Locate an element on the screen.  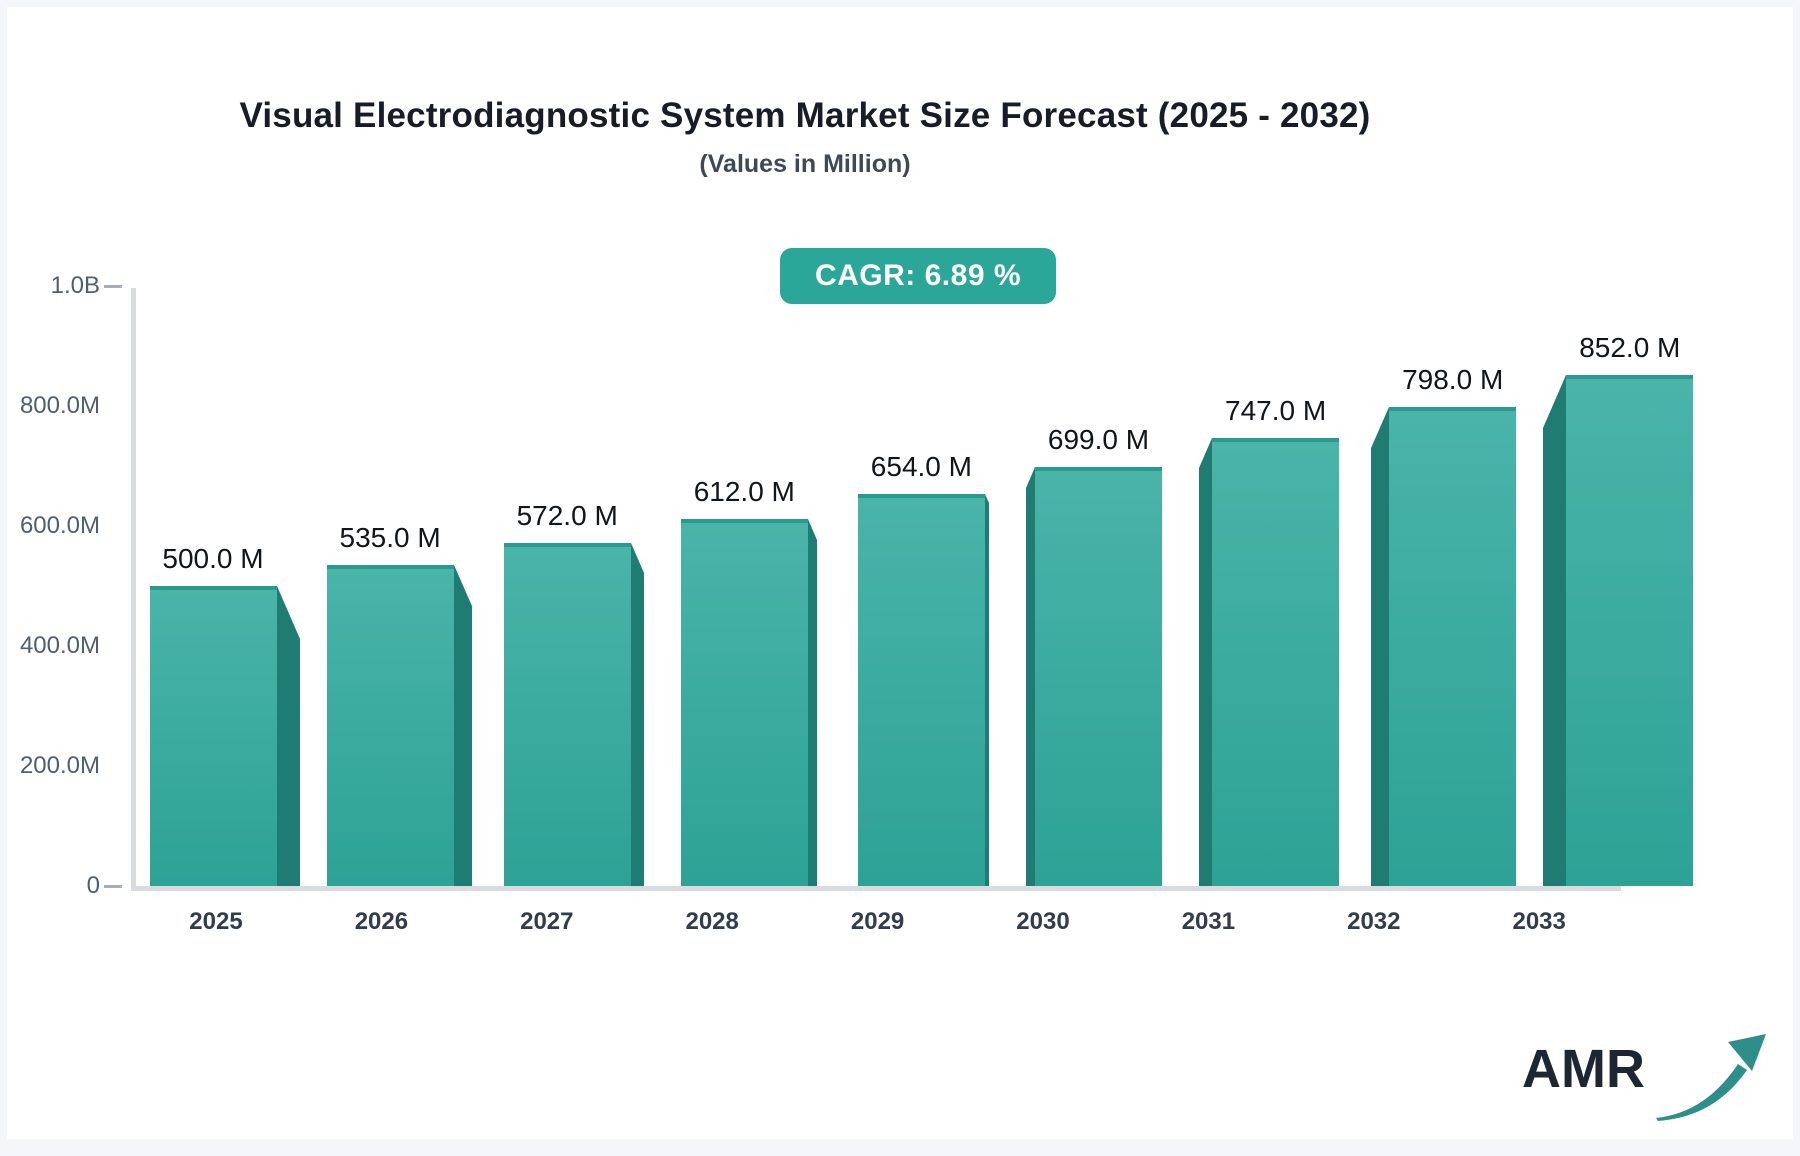
bar-value-label: 747.0 M is located at coordinates (1276, 410).